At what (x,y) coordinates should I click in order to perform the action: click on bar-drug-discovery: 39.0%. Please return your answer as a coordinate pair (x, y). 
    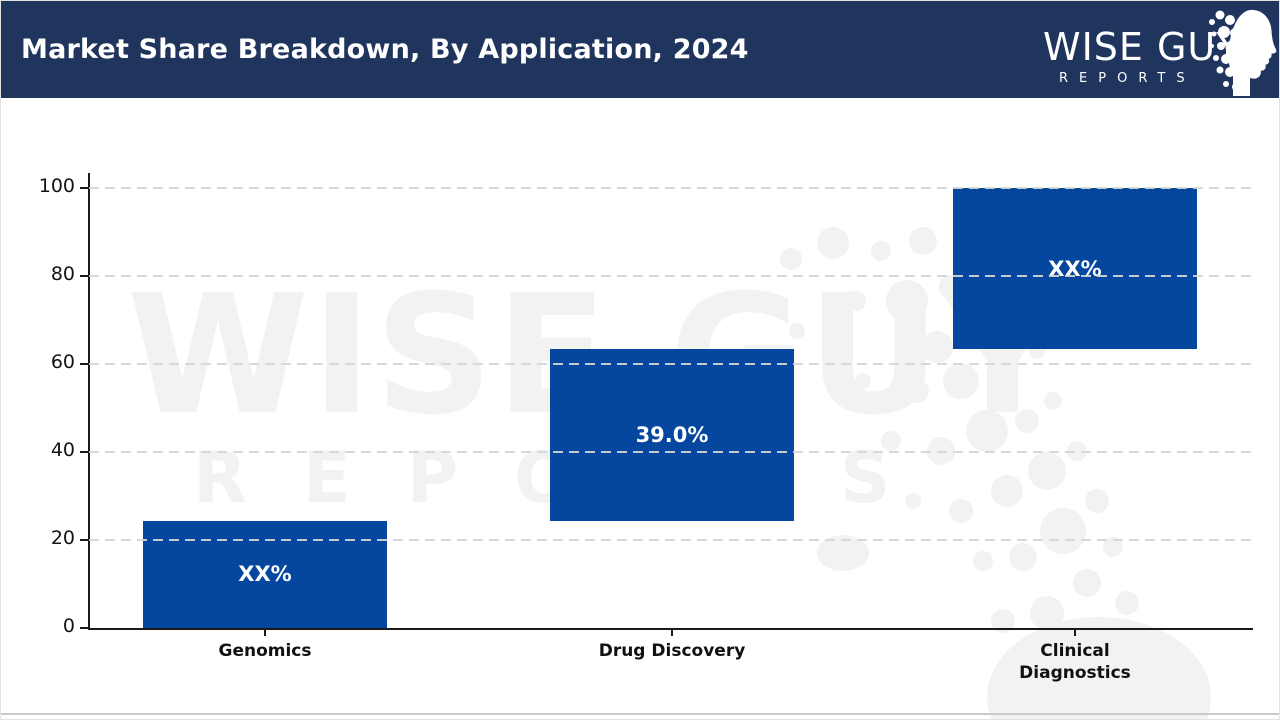
    Looking at the image, I should click on (672, 435).